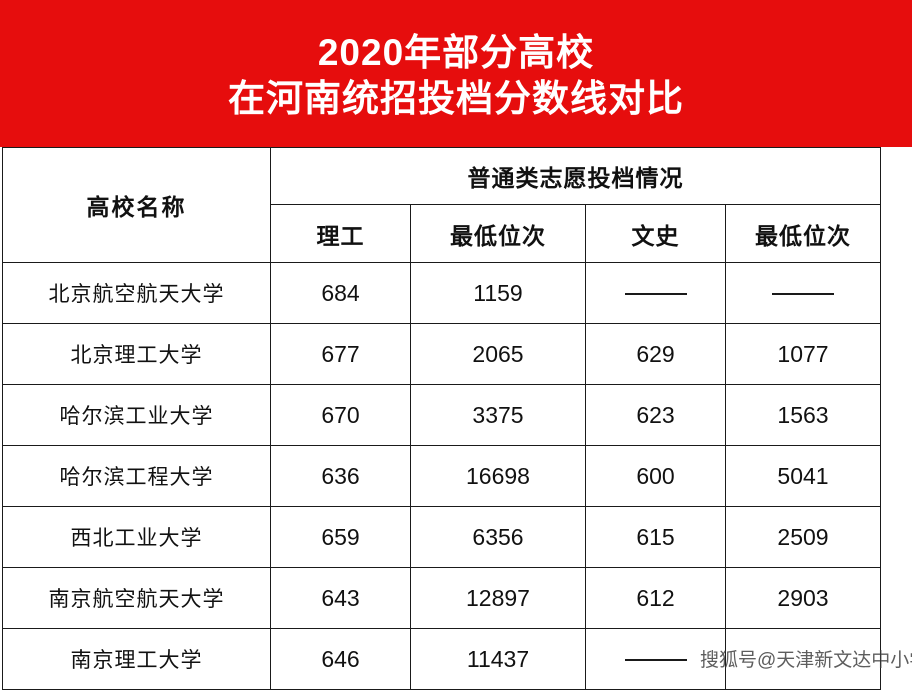 The height and width of the screenshot is (690, 912). What do you see at coordinates (655, 354) in the screenshot?
I see `cell-arts-score: 629` at bounding box center [655, 354].